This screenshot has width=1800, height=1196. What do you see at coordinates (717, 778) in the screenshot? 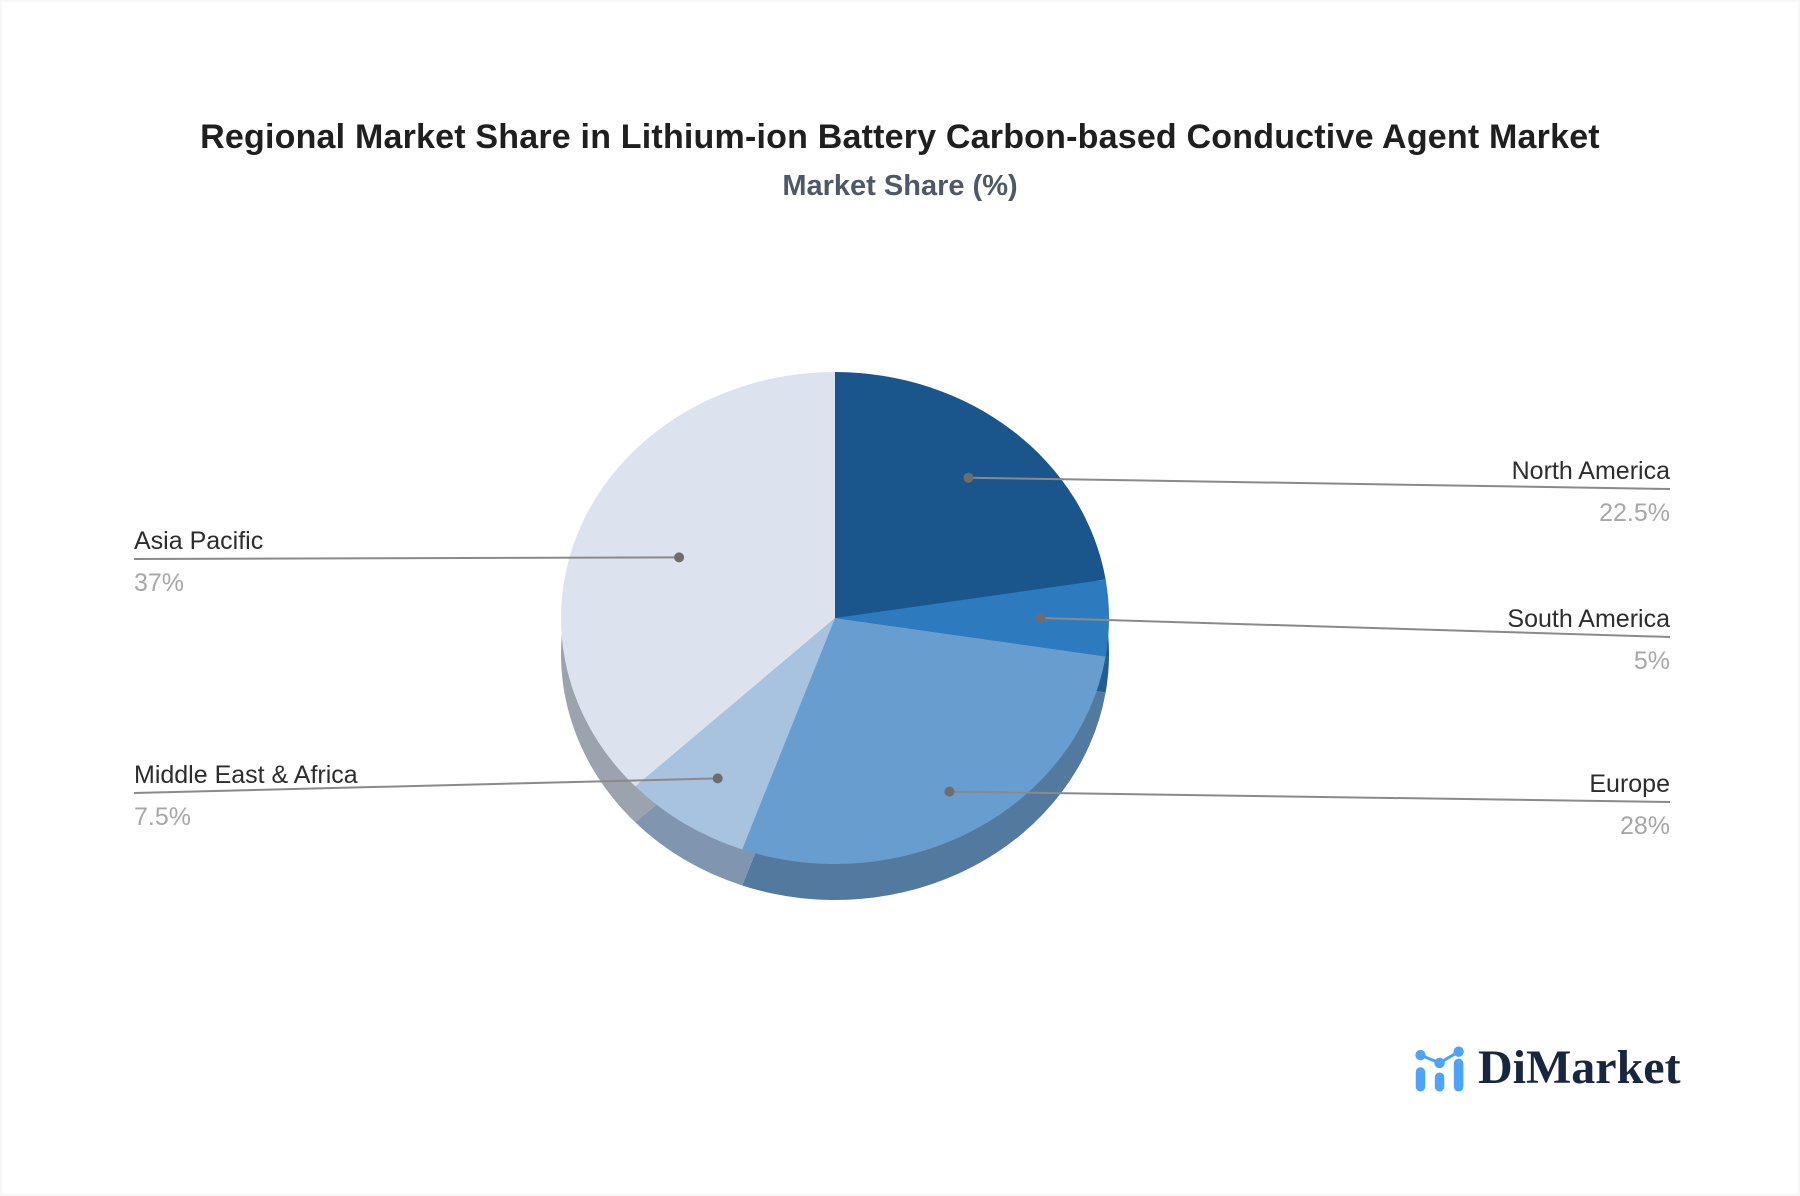
I see `callout-dot-middle-east-africa` at bounding box center [717, 778].